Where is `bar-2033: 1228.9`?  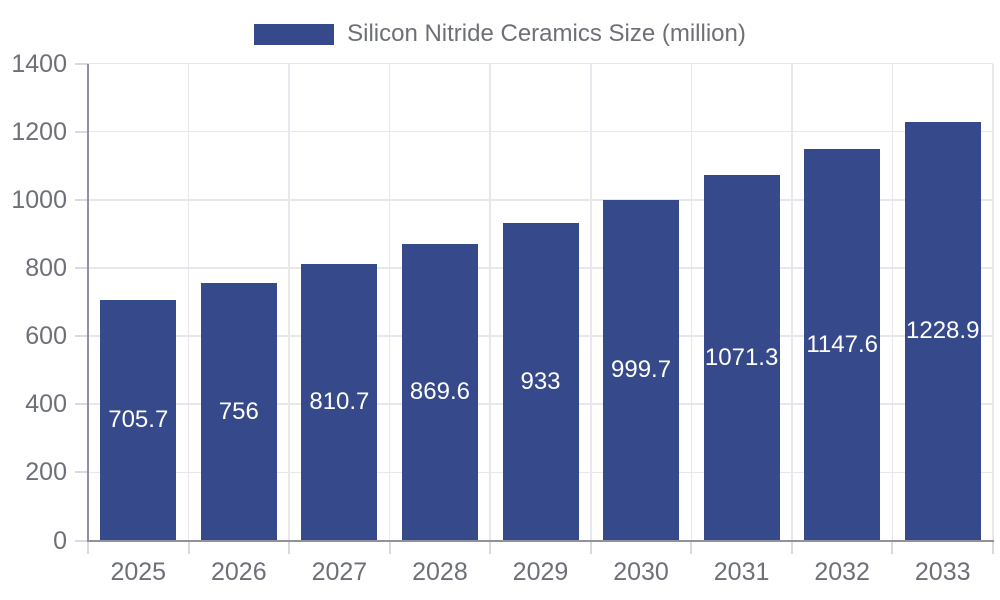
bar-2033: 1228.9 is located at coordinates (942, 331).